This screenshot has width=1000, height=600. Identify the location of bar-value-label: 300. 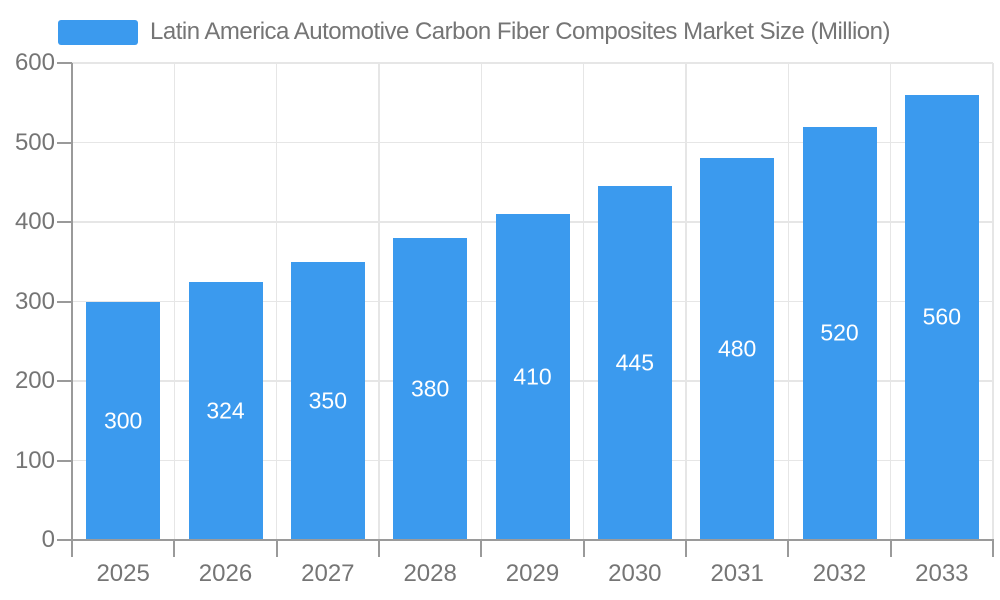
(123, 420).